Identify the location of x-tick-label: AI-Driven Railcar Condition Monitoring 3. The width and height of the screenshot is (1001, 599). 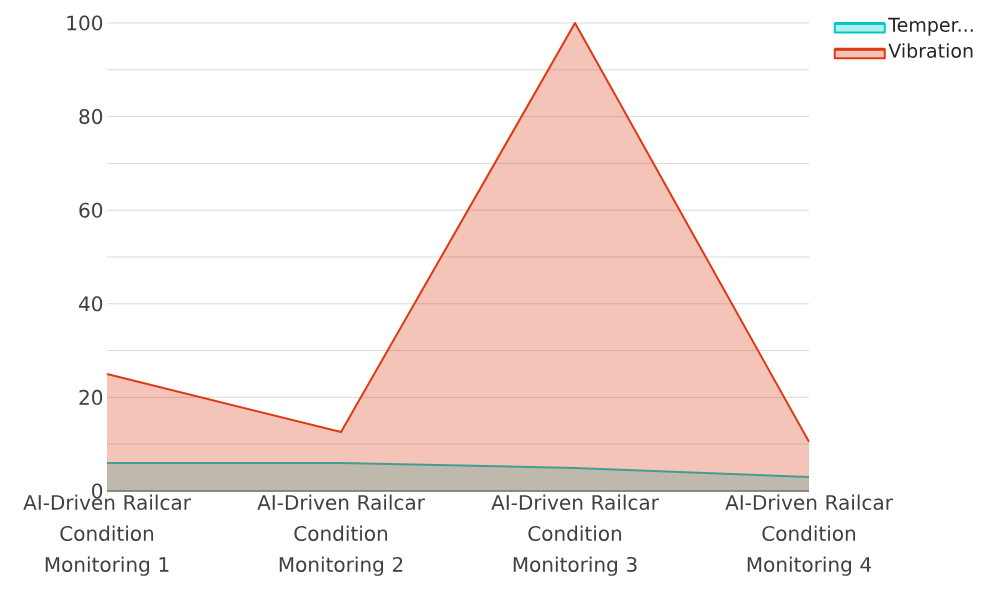
(575, 535).